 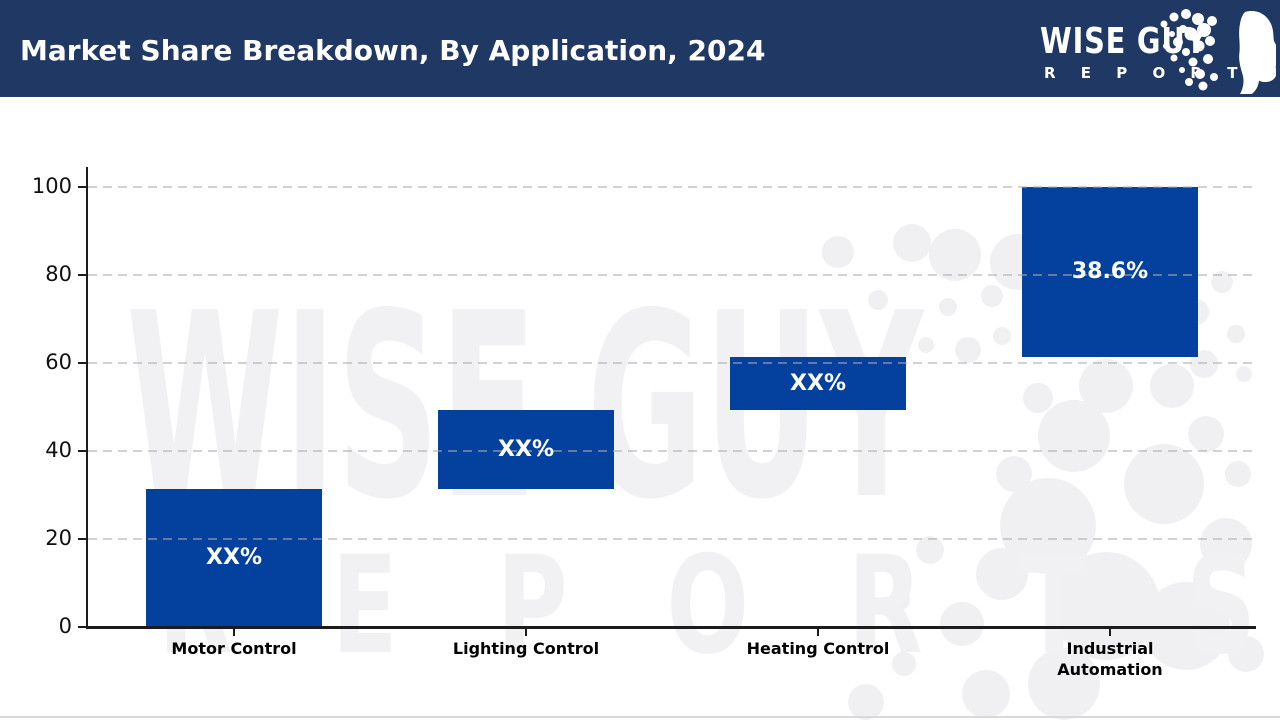 What do you see at coordinates (818, 648) in the screenshot?
I see `x-category-label: Heating Control` at bounding box center [818, 648].